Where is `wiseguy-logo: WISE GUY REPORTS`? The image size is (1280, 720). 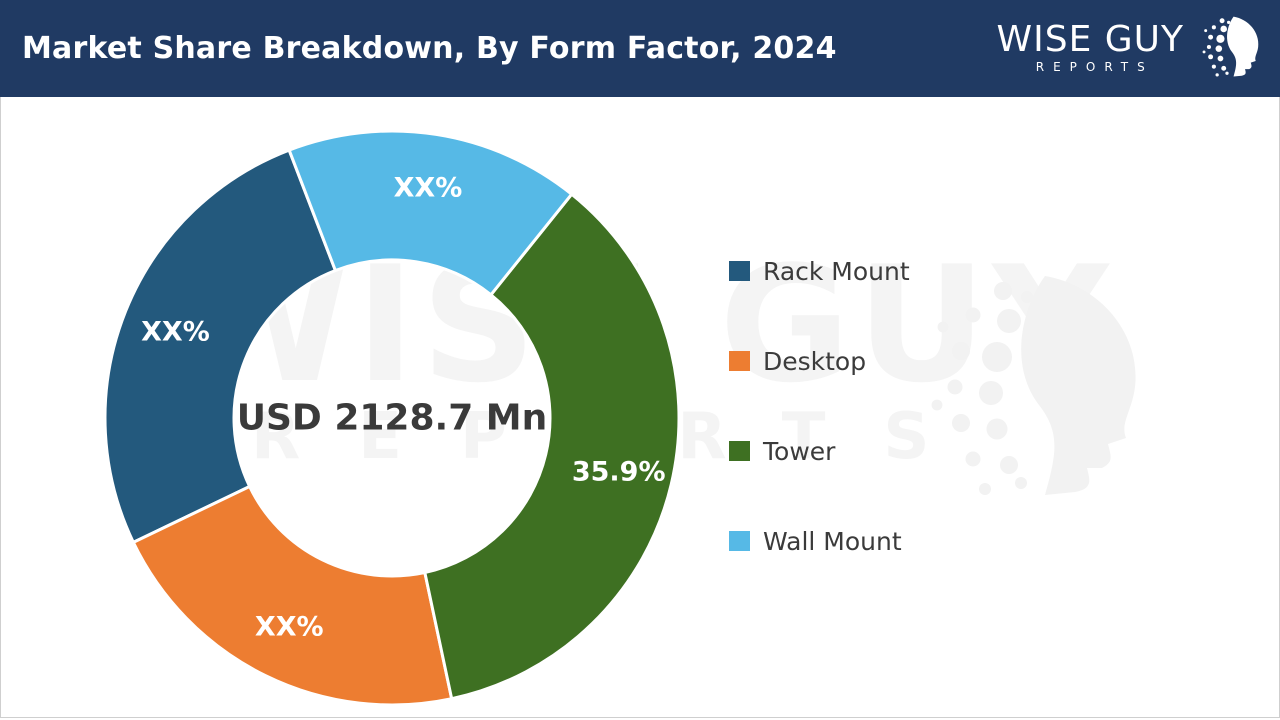 wiseguy-logo: WISE GUY REPORTS is located at coordinates (1133, 47).